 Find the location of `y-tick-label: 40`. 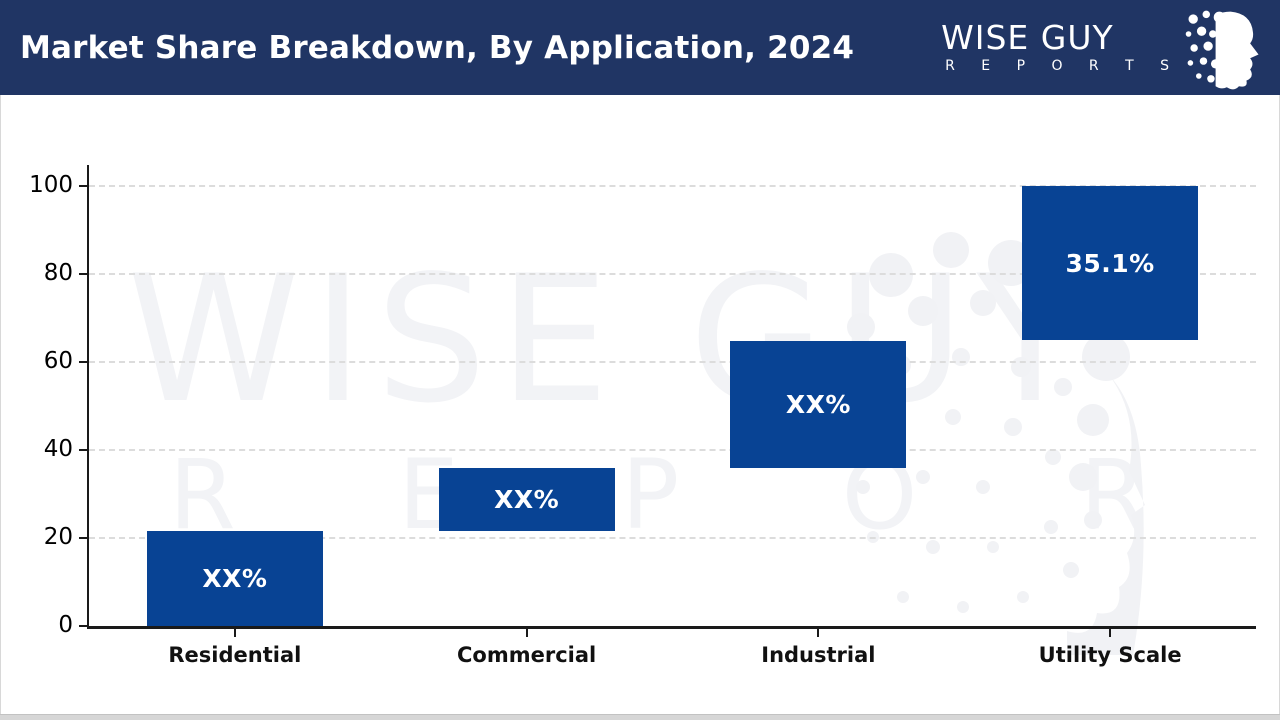

y-tick-label: 40 is located at coordinates (58, 449).